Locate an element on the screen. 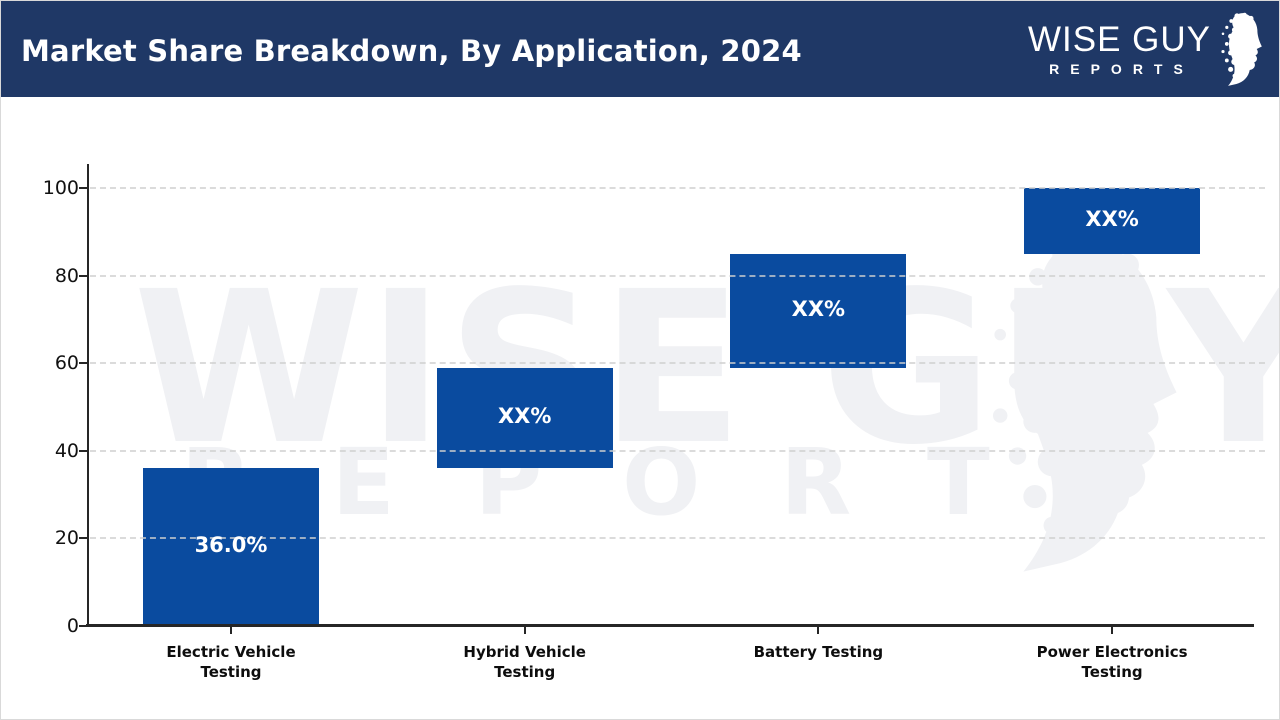  brand-face-icon is located at coordinates (1241, 49).